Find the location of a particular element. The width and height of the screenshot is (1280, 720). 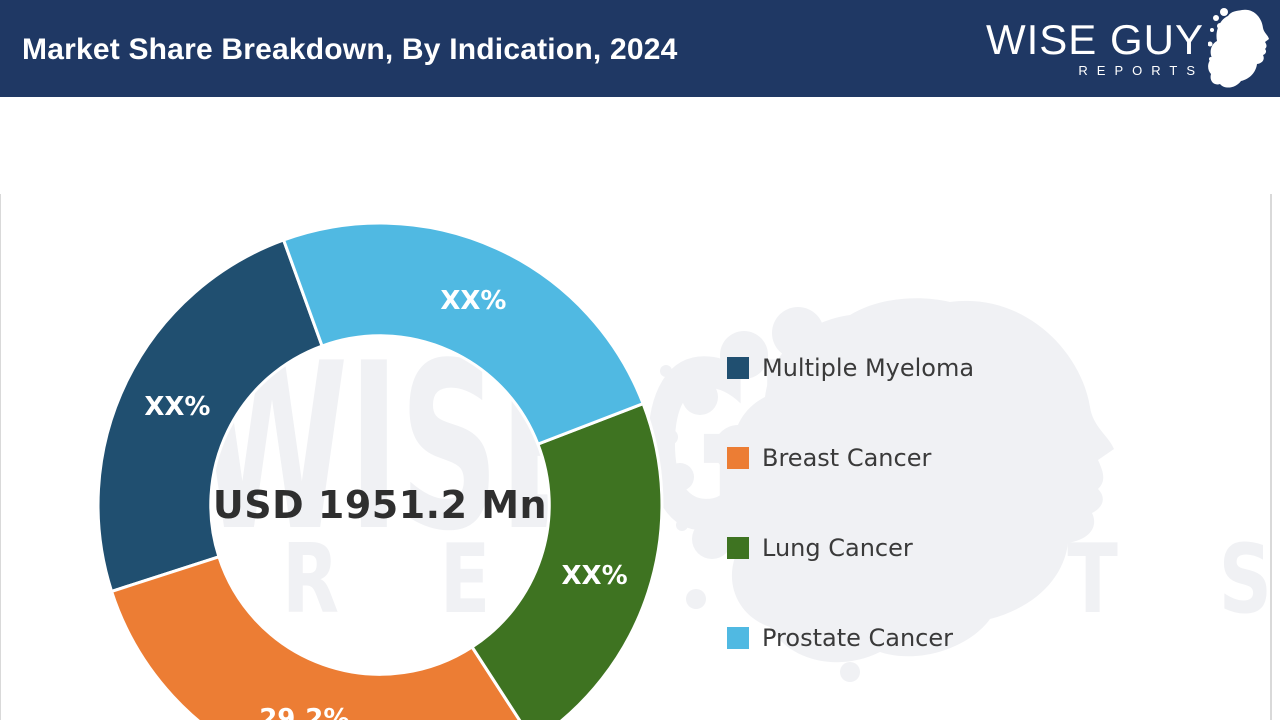

left-border-line is located at coordinates (0, 457).